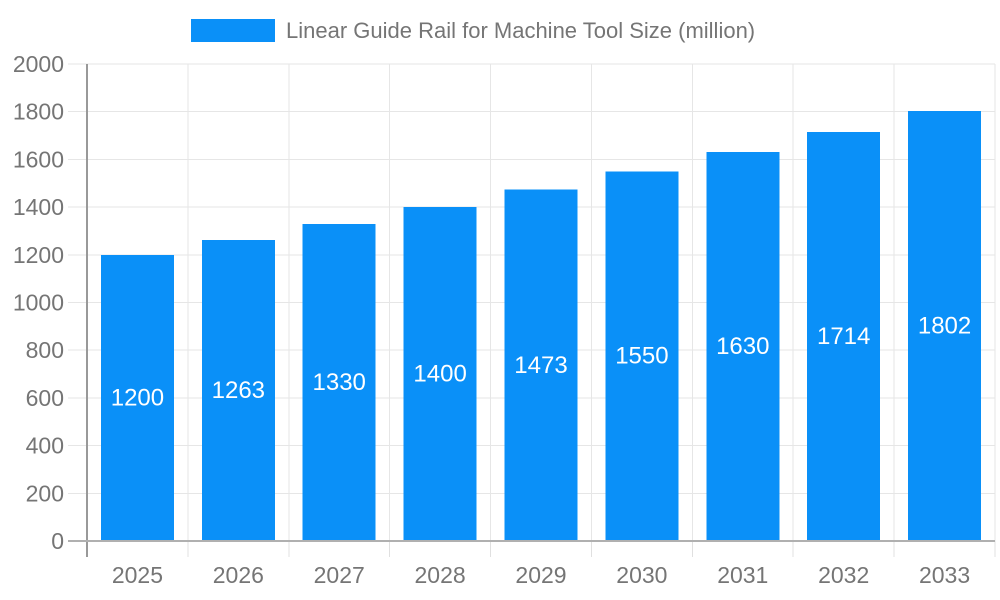 This screenshot has width=1000, height=600. I want to click on x-axis-tick-label: 2025, so click(137, 575).